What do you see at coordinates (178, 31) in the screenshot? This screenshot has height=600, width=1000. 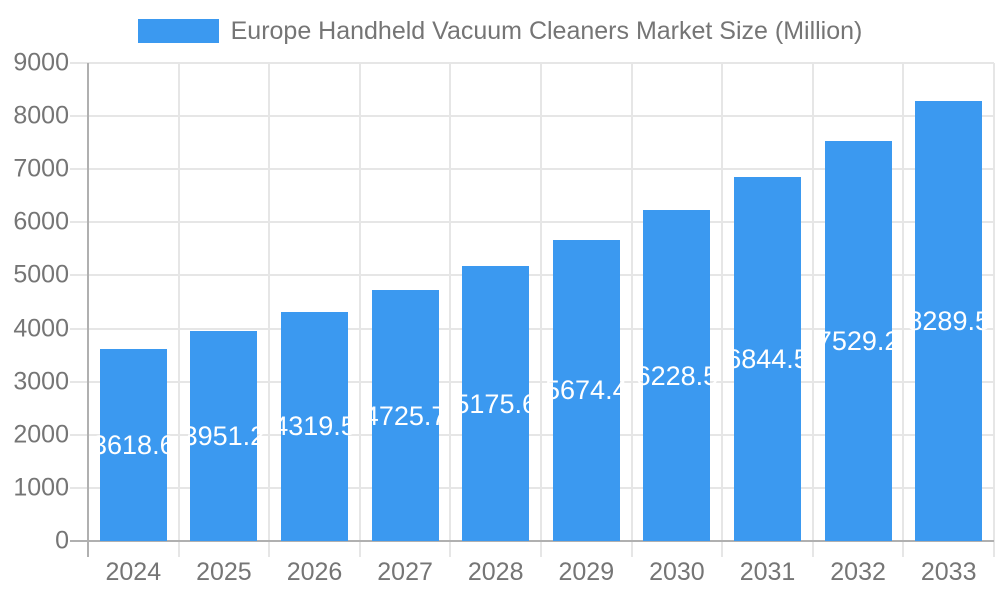 I see `legend-swatch-icon` at bounding box center [178, 31].